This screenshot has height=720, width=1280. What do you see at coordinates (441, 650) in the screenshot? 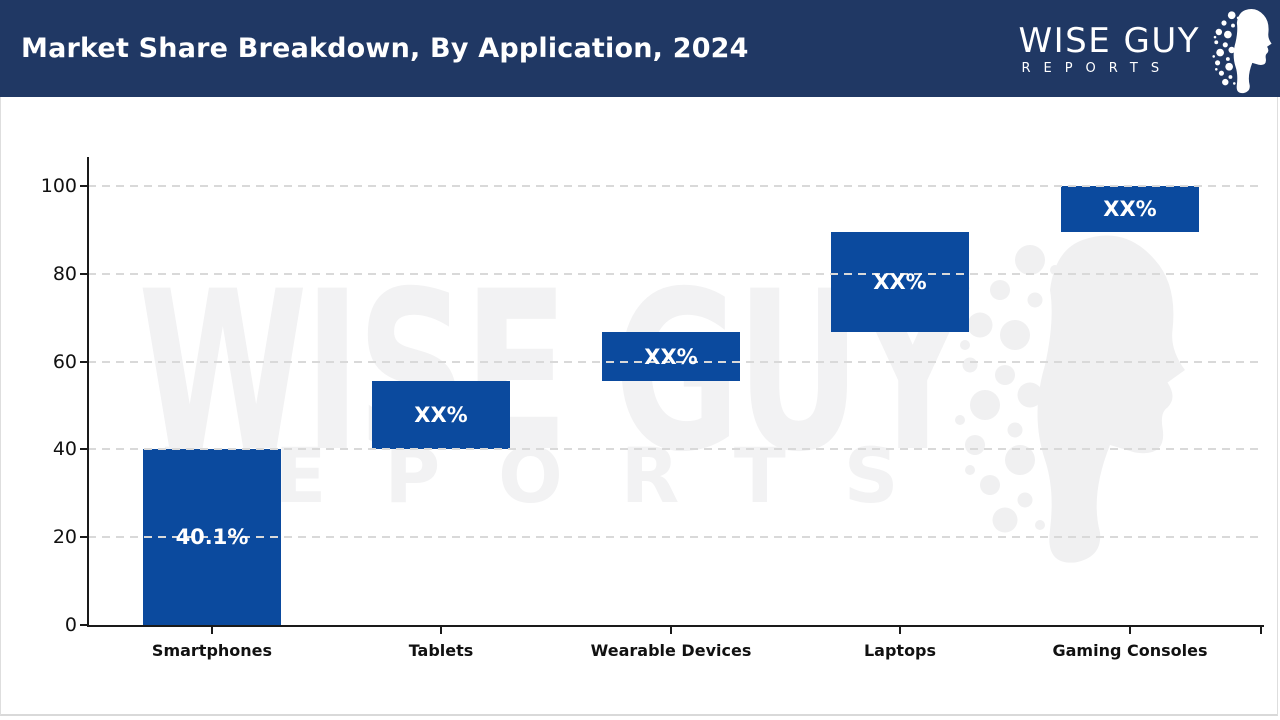
I see `x-axis-category-label: Tablets` at bounding box center [441, 650].